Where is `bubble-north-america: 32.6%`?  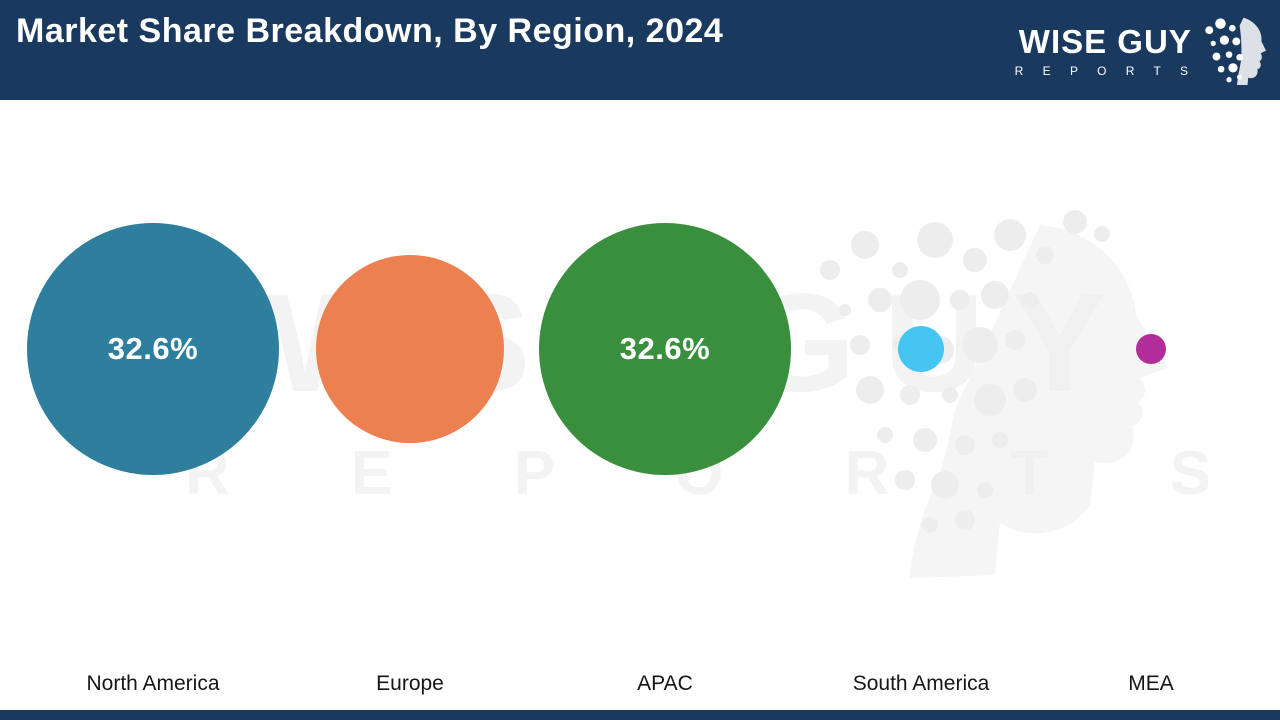
bubble-north-america: 32.6% is located at coordinates (153, 349).